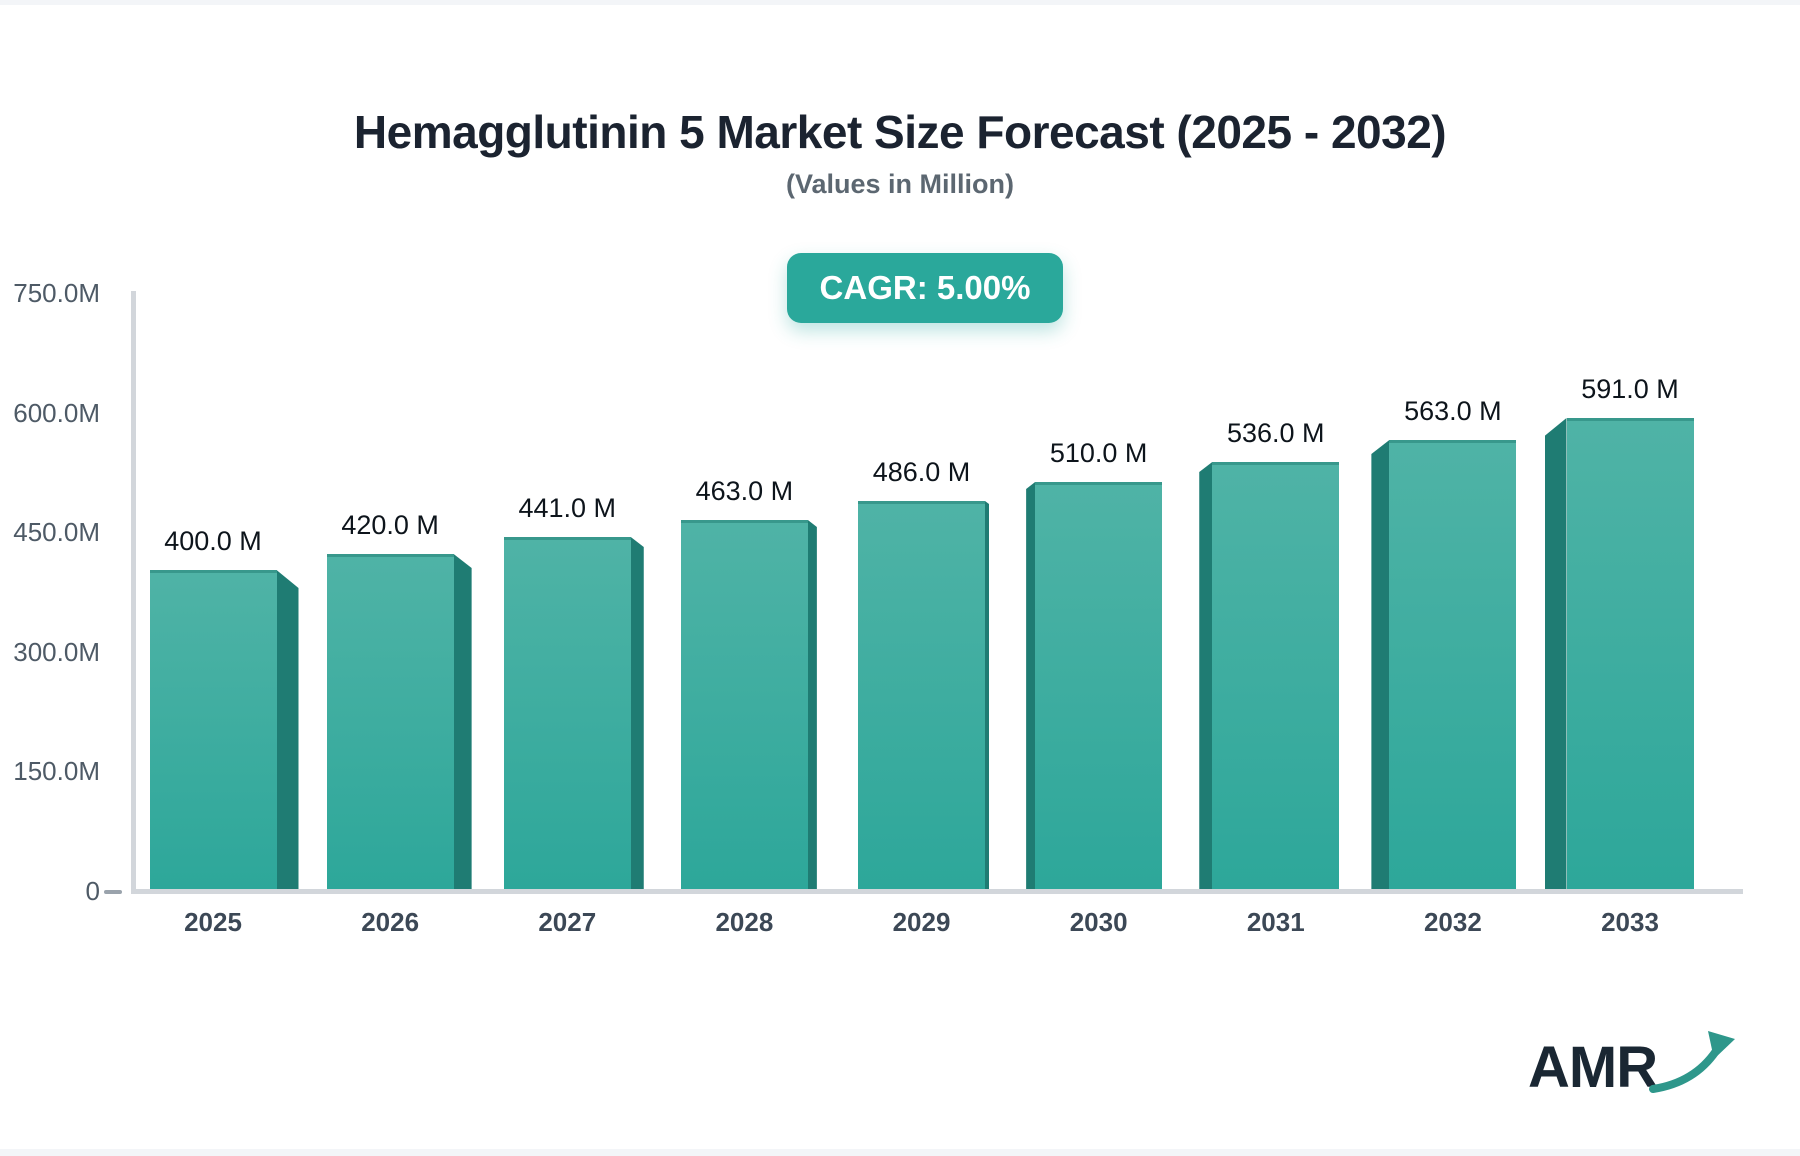 This screenshot has height=1156, width=1800. What do you see at coordinates (567, 508) in the screenshot?
I see `bar-value-label: 441.0 M` at bounding box center [567, 508].